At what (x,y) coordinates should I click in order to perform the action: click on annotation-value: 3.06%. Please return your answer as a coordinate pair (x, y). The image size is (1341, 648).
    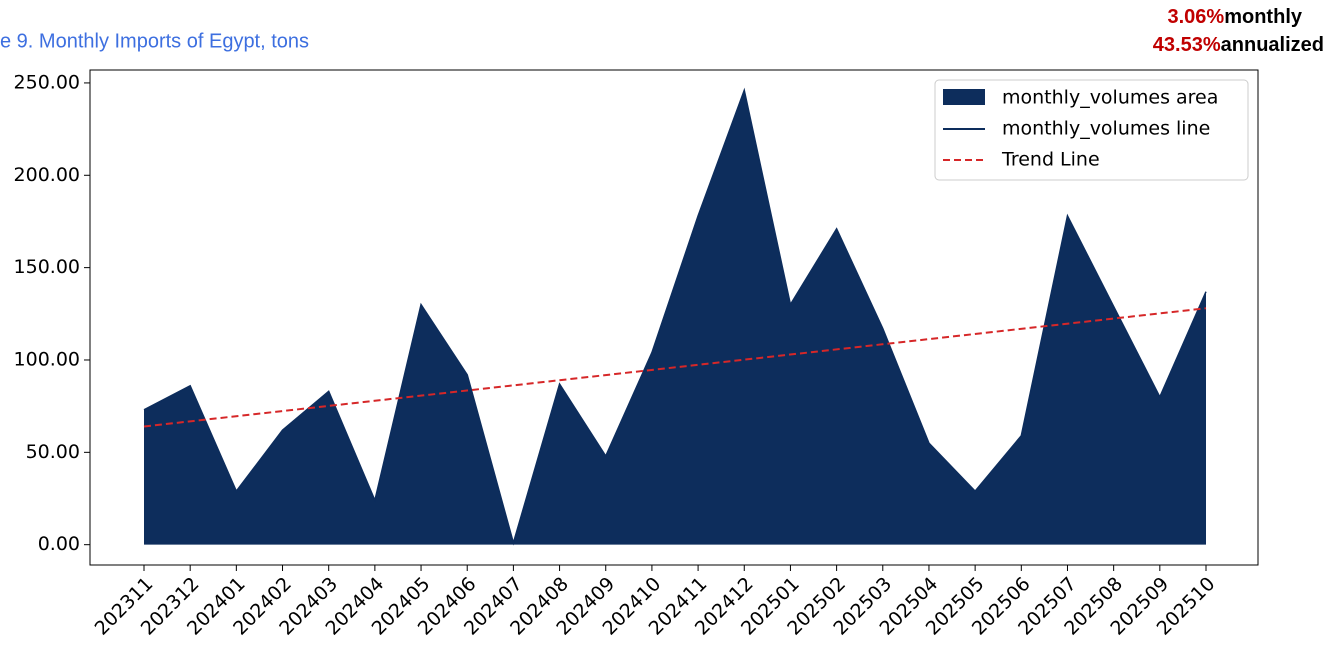
    Looking at the image, I should click on (1196, 17).